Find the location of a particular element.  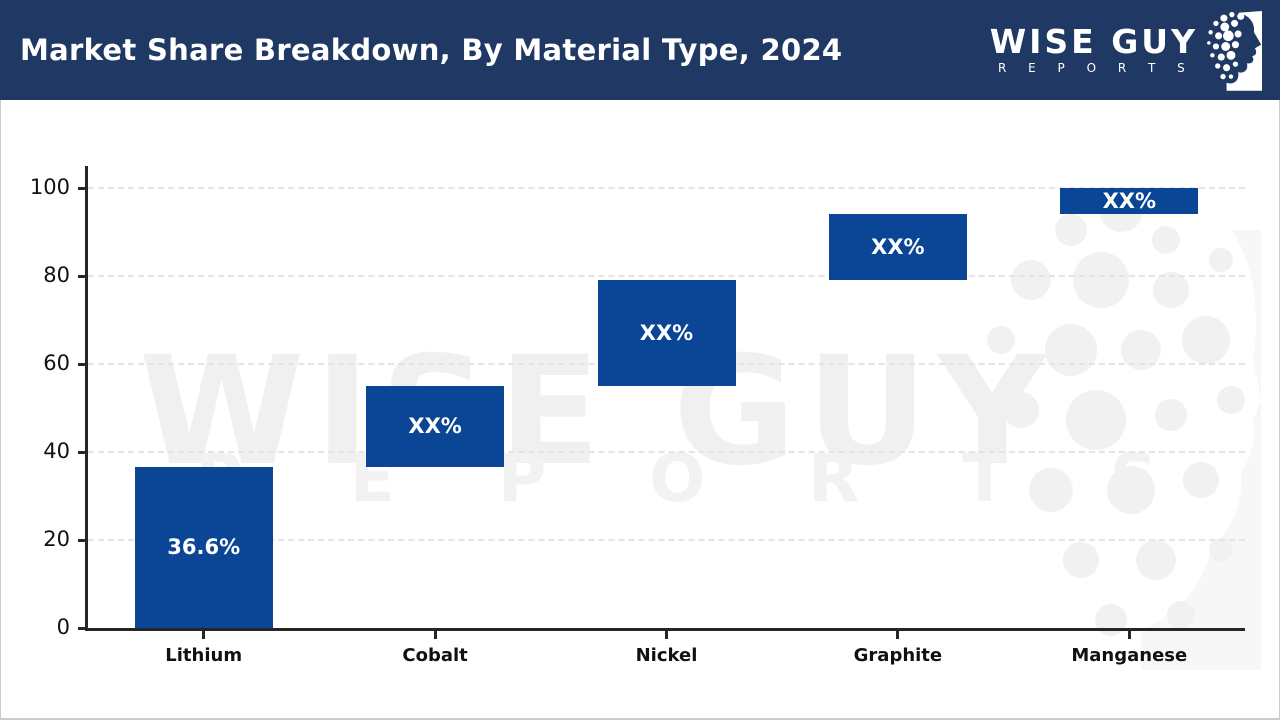

bar-graphite: XX% is located at coordinates (897, 247).